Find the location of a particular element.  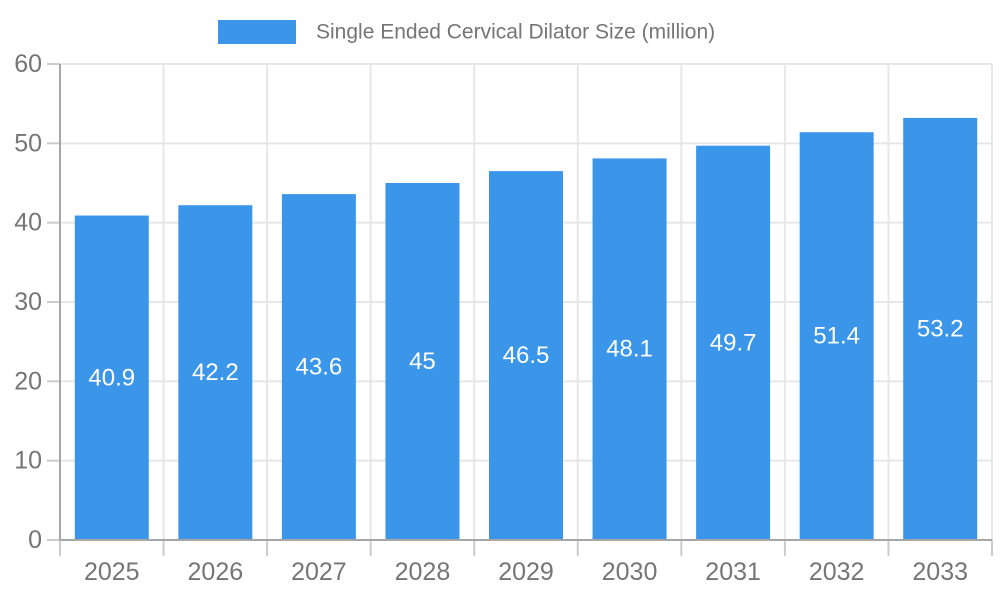

x-axis-label: 2025 is located at coordinates (112, 572).